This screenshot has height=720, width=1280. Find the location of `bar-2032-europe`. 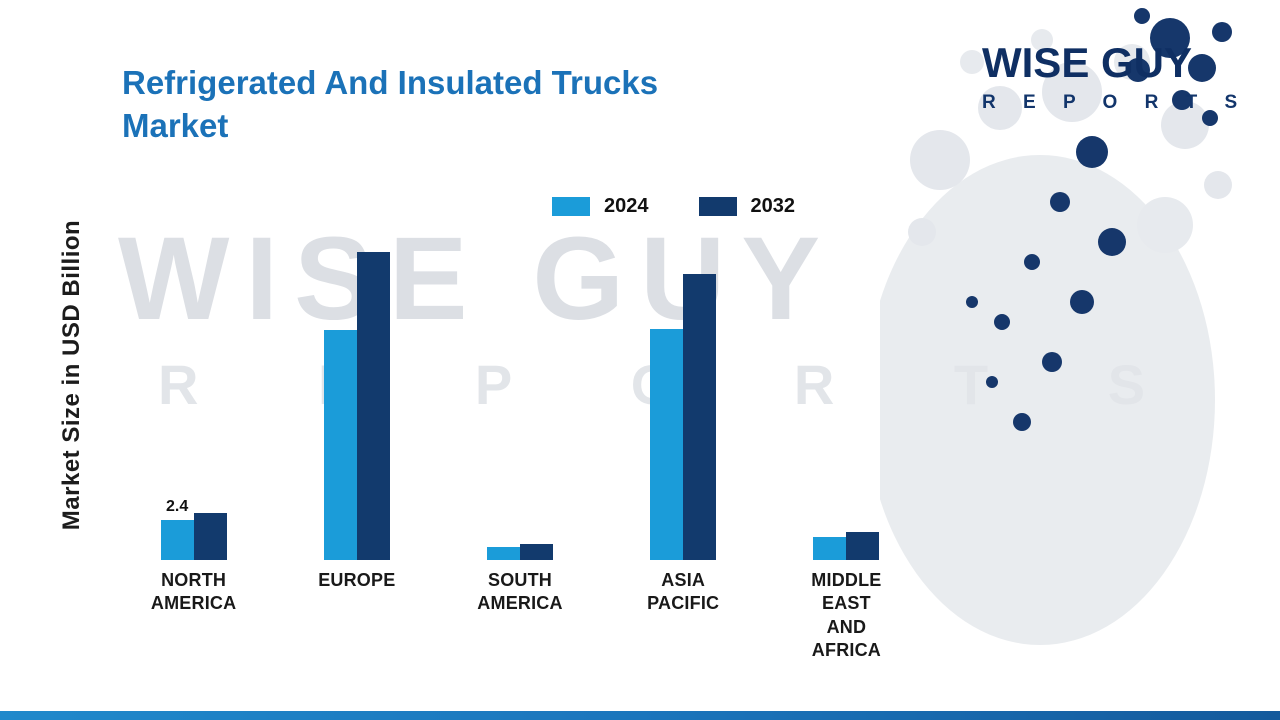

bar-2032-europe is located at coordinates (373, 406).